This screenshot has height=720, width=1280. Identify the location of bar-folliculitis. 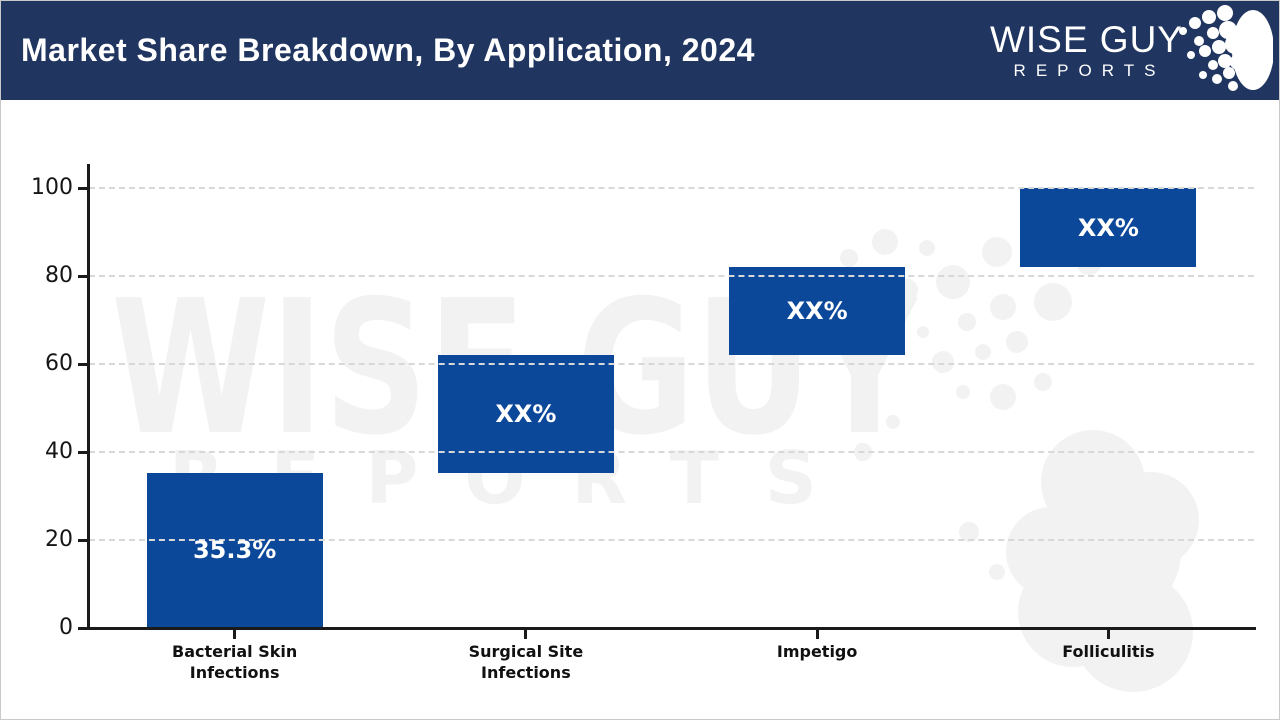
(1108, 228).